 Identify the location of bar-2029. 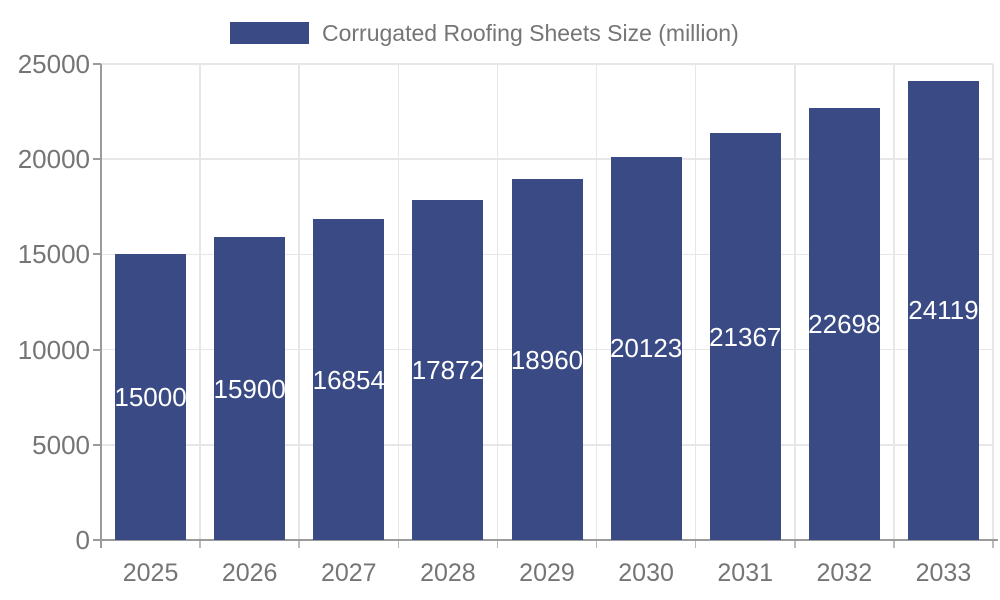
(547, 359).